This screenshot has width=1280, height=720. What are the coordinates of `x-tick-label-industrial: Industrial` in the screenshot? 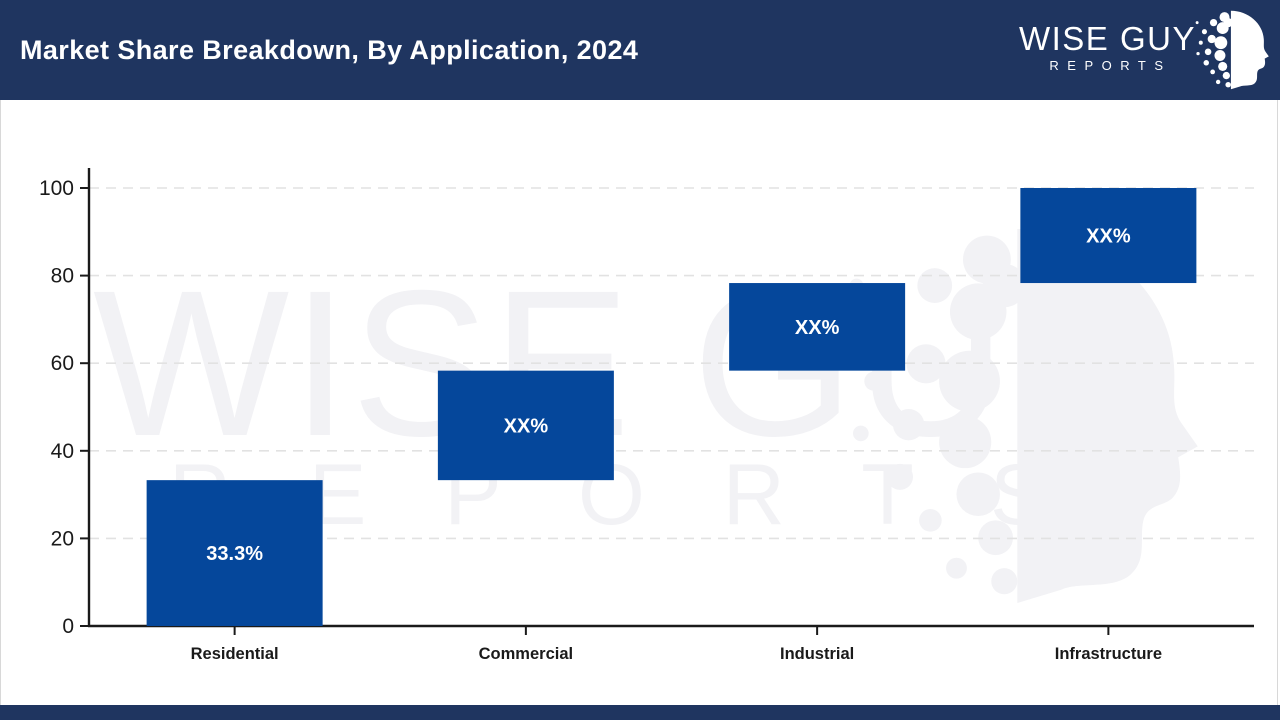 It's located at (817, 654).